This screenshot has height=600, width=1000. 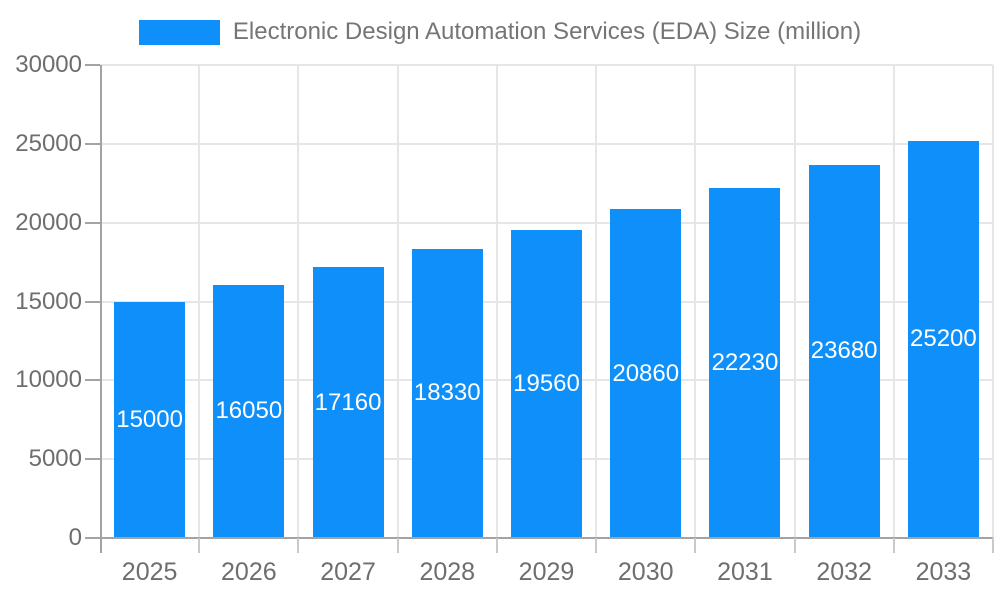 I want to click on y-axis-label: 5000, so click(x=55, y=459).